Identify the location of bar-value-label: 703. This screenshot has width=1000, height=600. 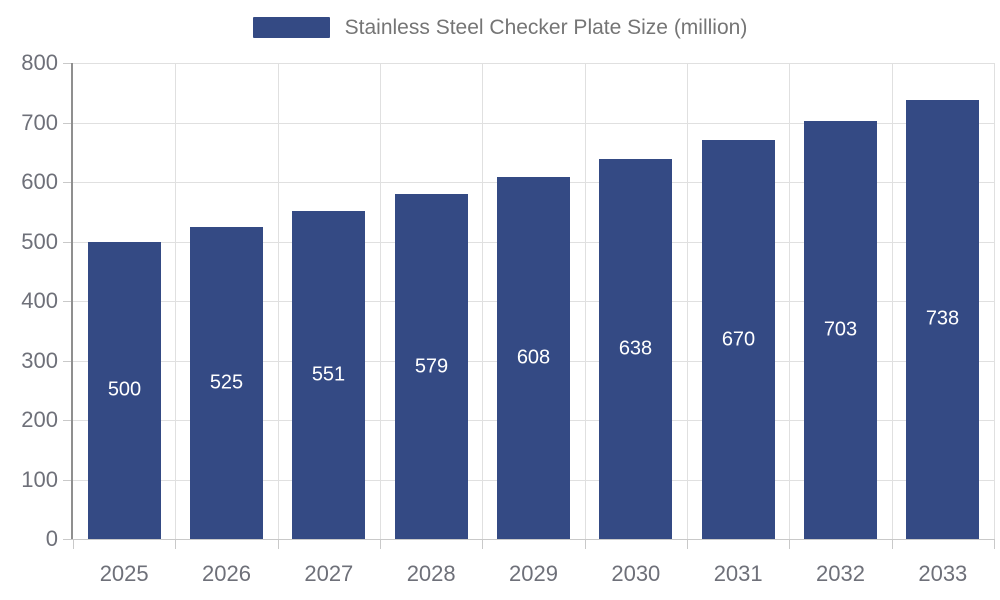
(840, 329).